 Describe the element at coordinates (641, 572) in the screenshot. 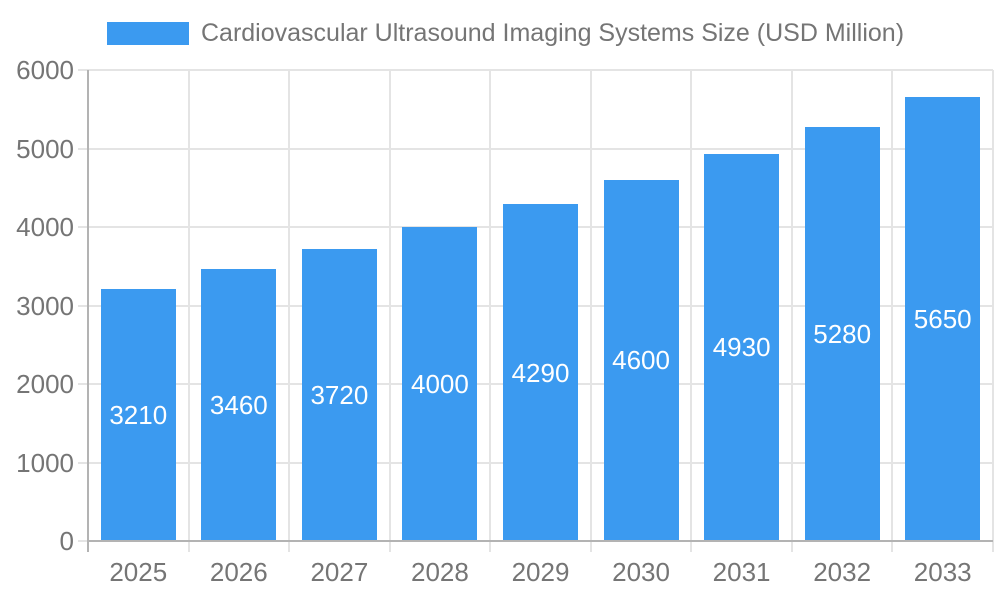

I see `x-tick-label: 2030` at that location.